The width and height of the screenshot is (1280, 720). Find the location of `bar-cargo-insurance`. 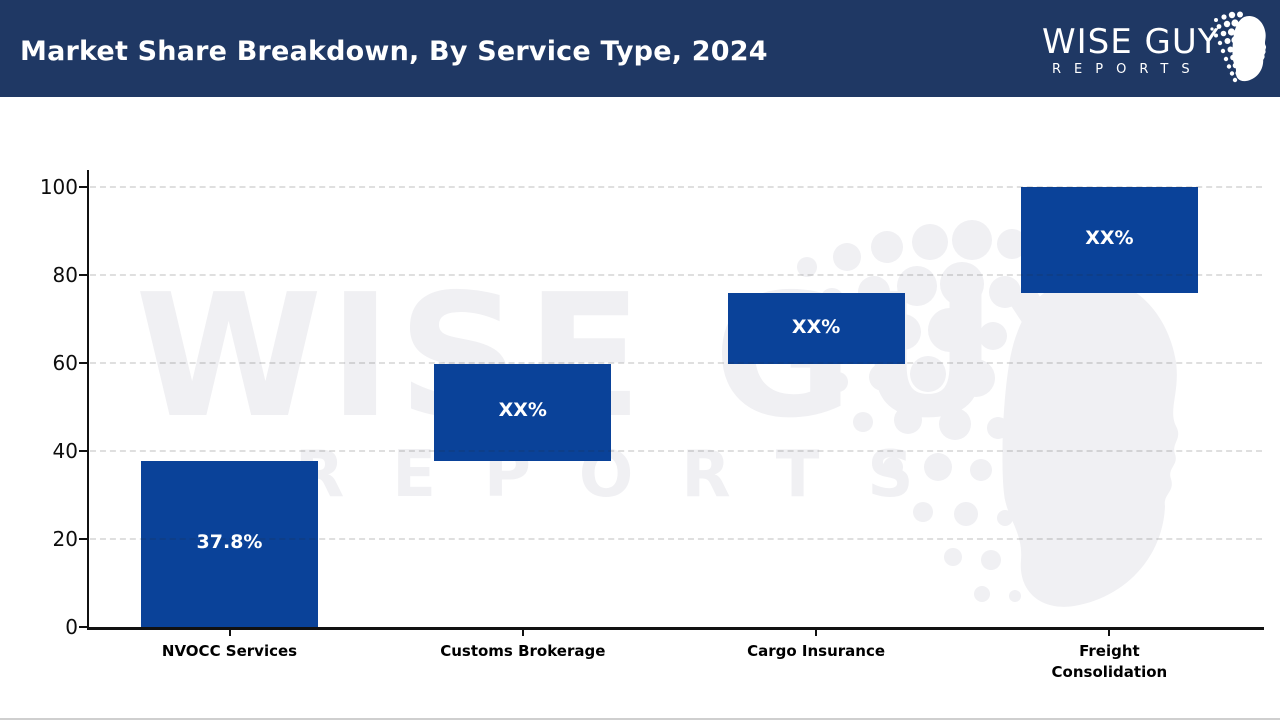

bar-cargo-insurance is located at coordinates (816, 328).